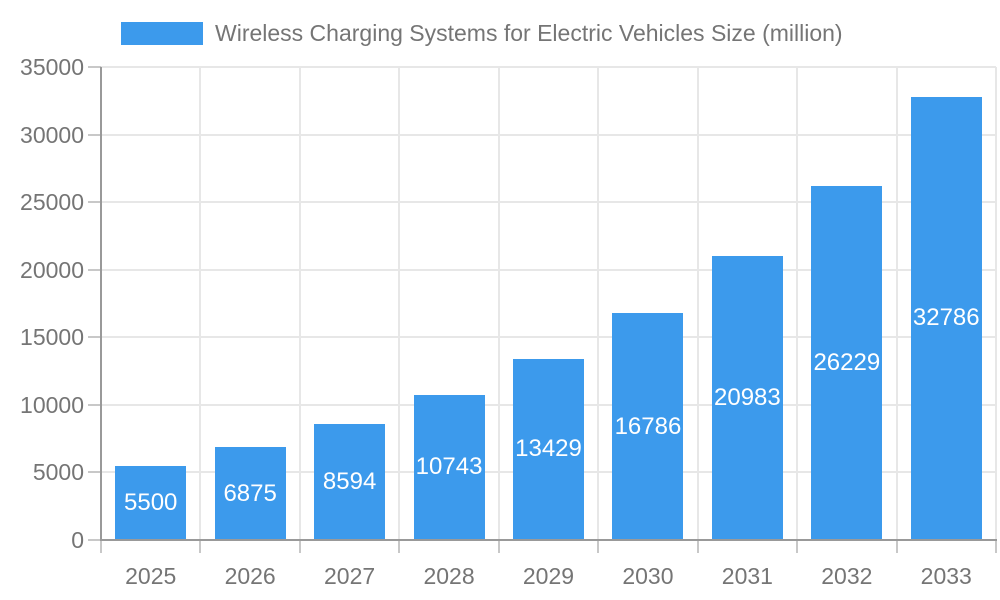 This screenshot has width=1000, height=600. I want to click on y-axis-label: 5000, so click(58, 472).